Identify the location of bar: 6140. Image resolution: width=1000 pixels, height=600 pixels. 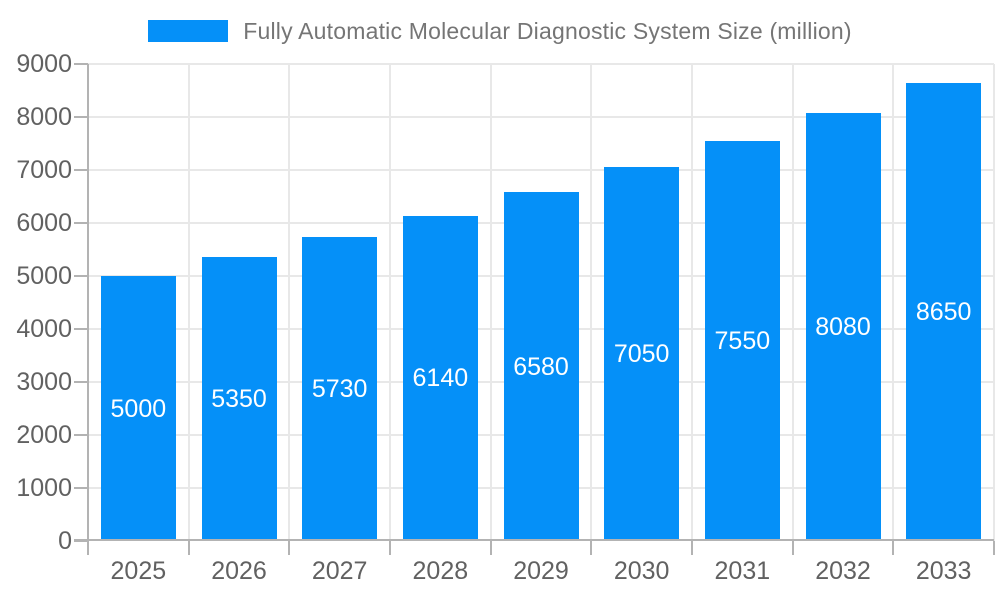
(440, 378).